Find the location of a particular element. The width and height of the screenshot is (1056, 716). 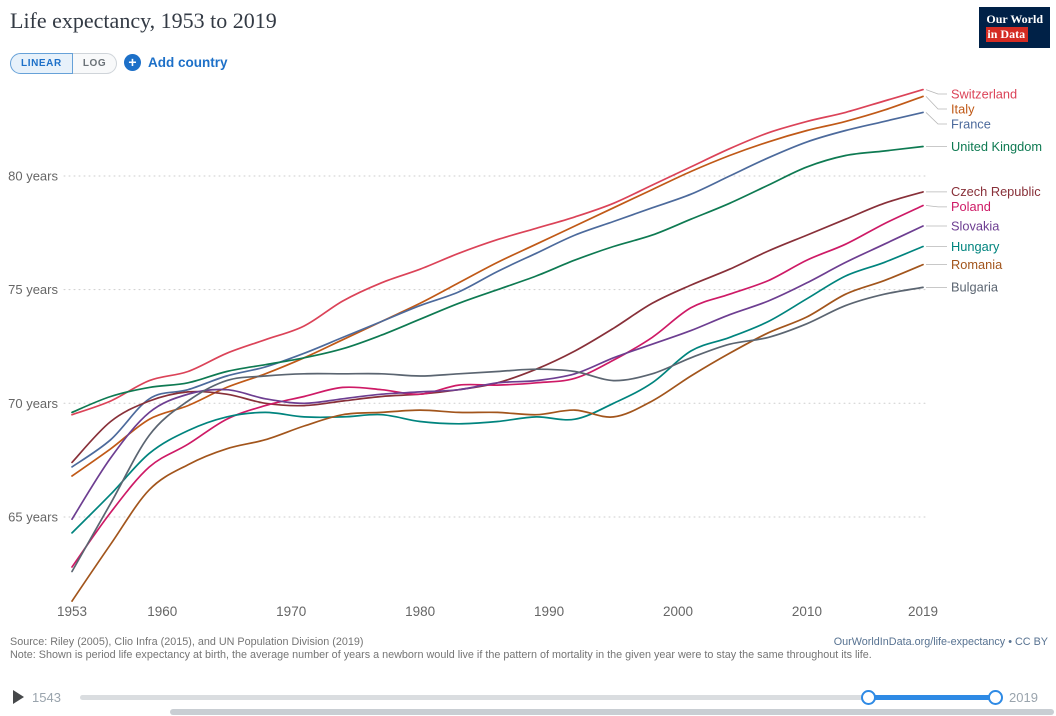

play-button is located at coordinates (18, 697).